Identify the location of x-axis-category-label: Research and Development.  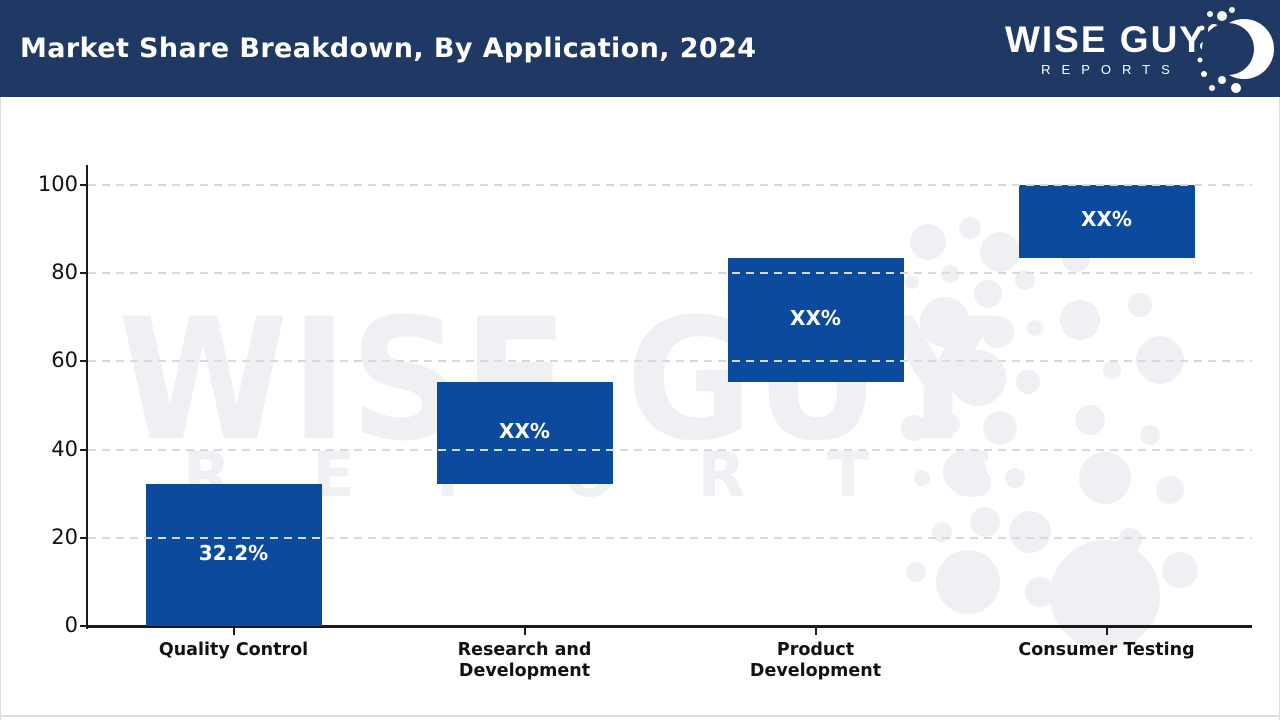
(524, 660).